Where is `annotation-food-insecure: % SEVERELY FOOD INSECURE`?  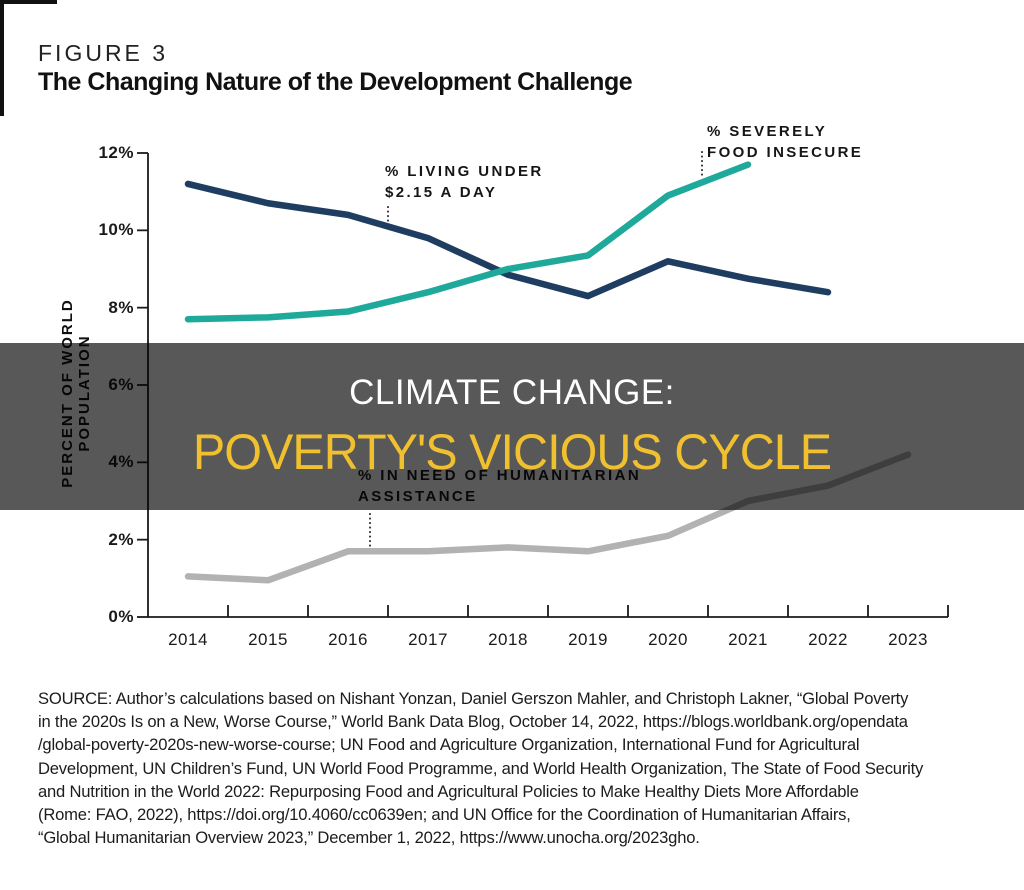 annotation-food-insecure: % SEVERELY FOOD INSECURE is located at coordinates (785, 142).